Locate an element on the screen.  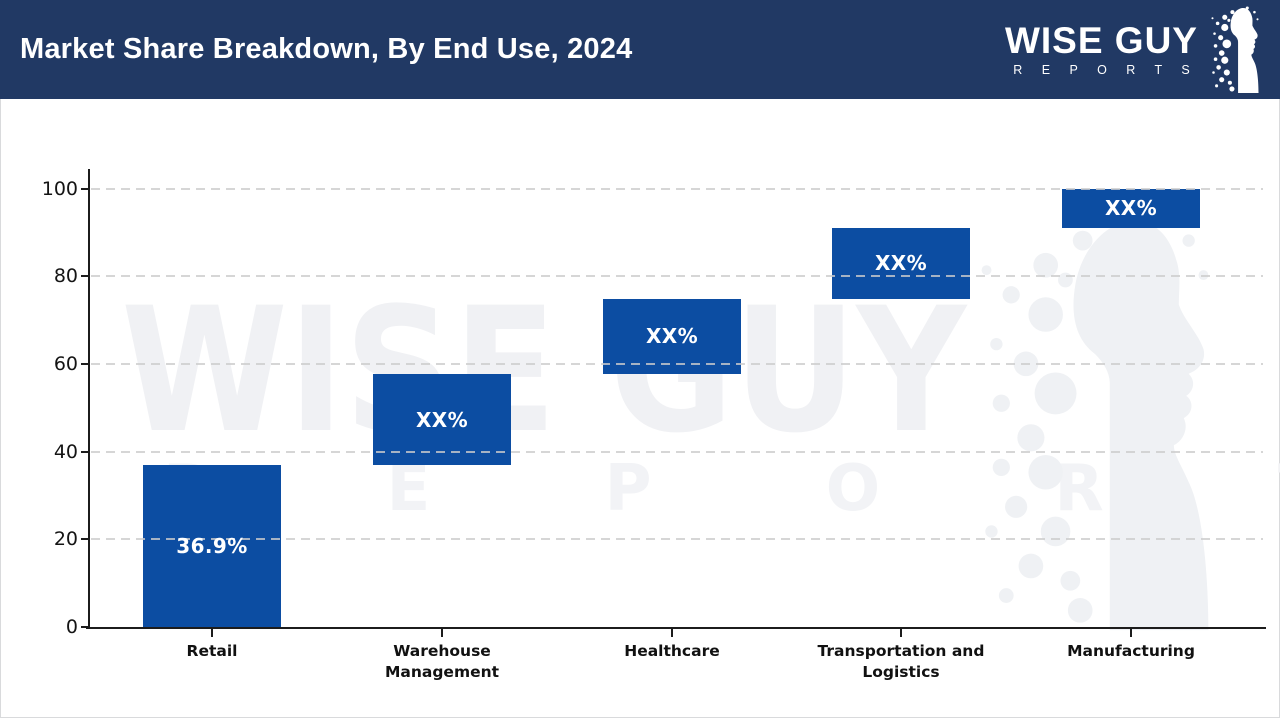
y-tick-label: 0 is located at coordinates (71, 627).